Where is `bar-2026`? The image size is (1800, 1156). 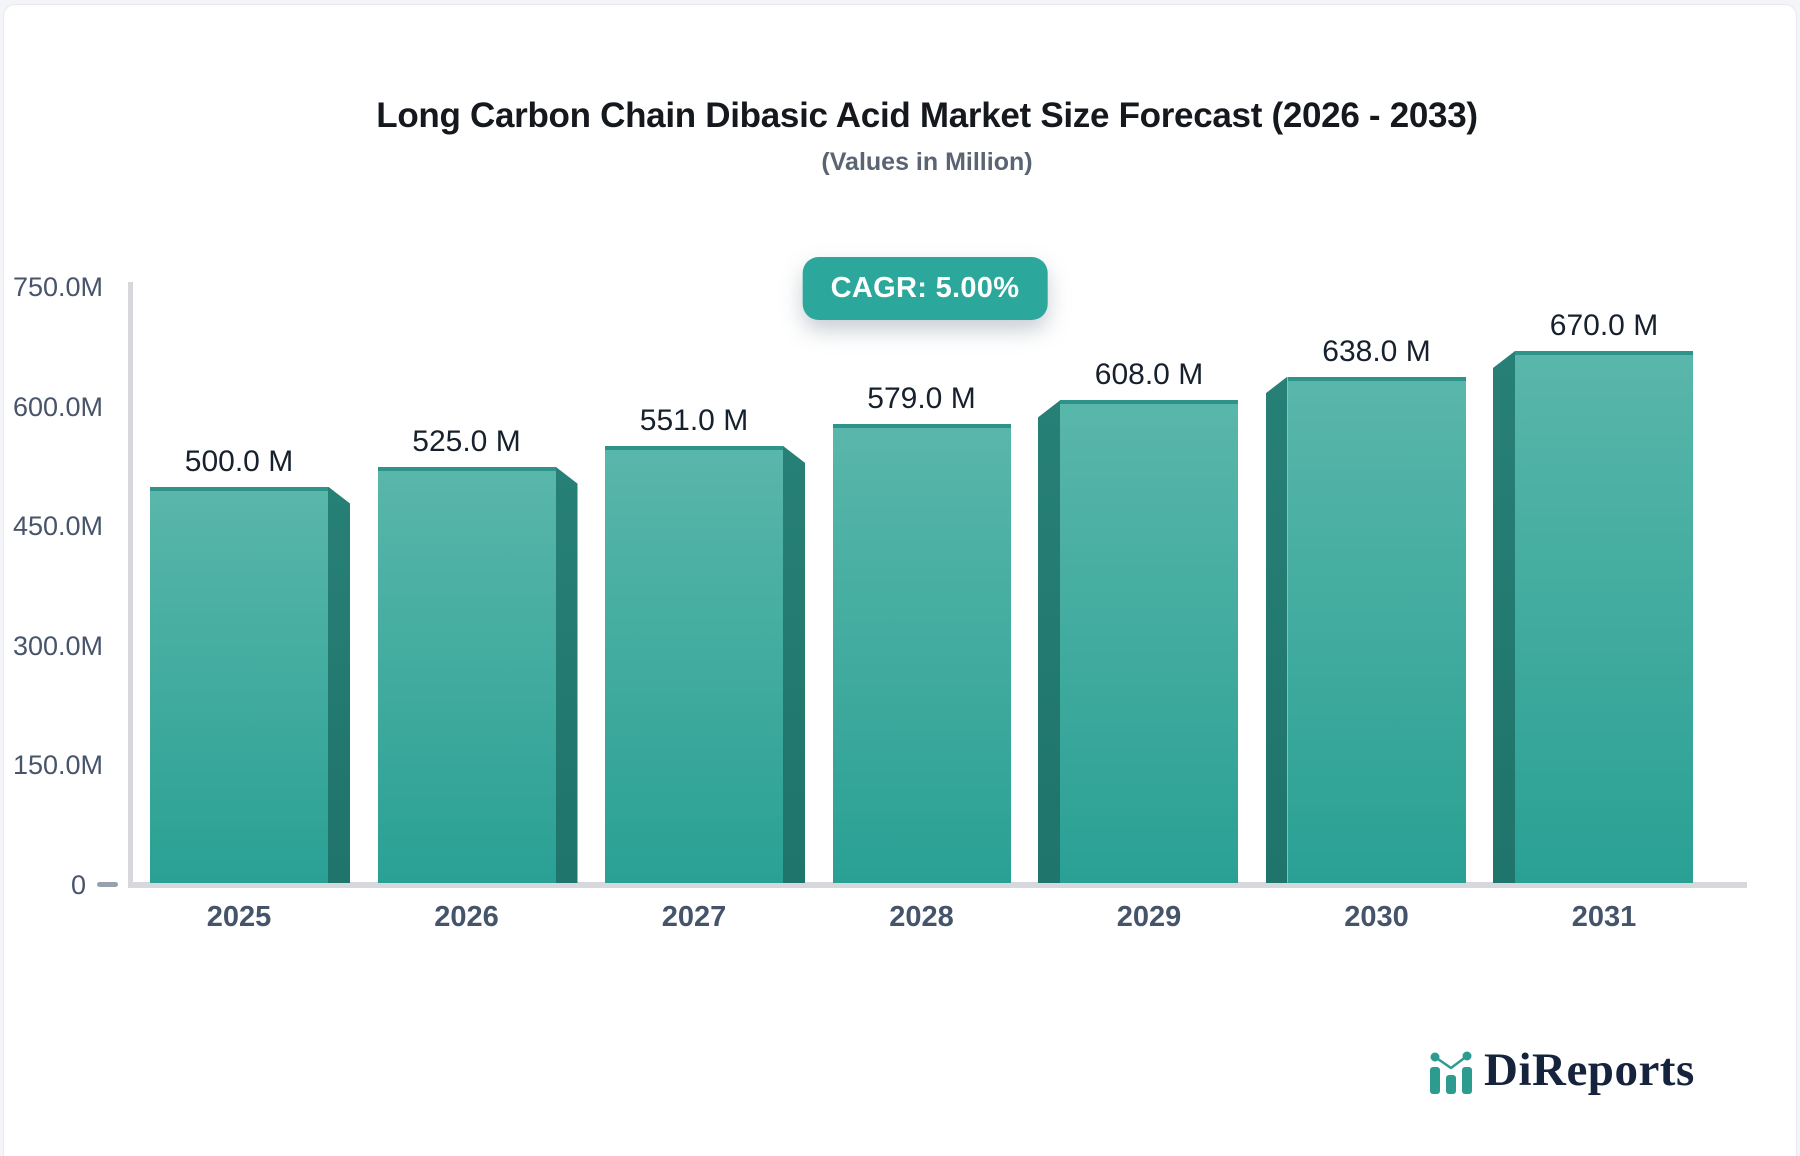
bar-2026 is located at coordinates (466, 674).